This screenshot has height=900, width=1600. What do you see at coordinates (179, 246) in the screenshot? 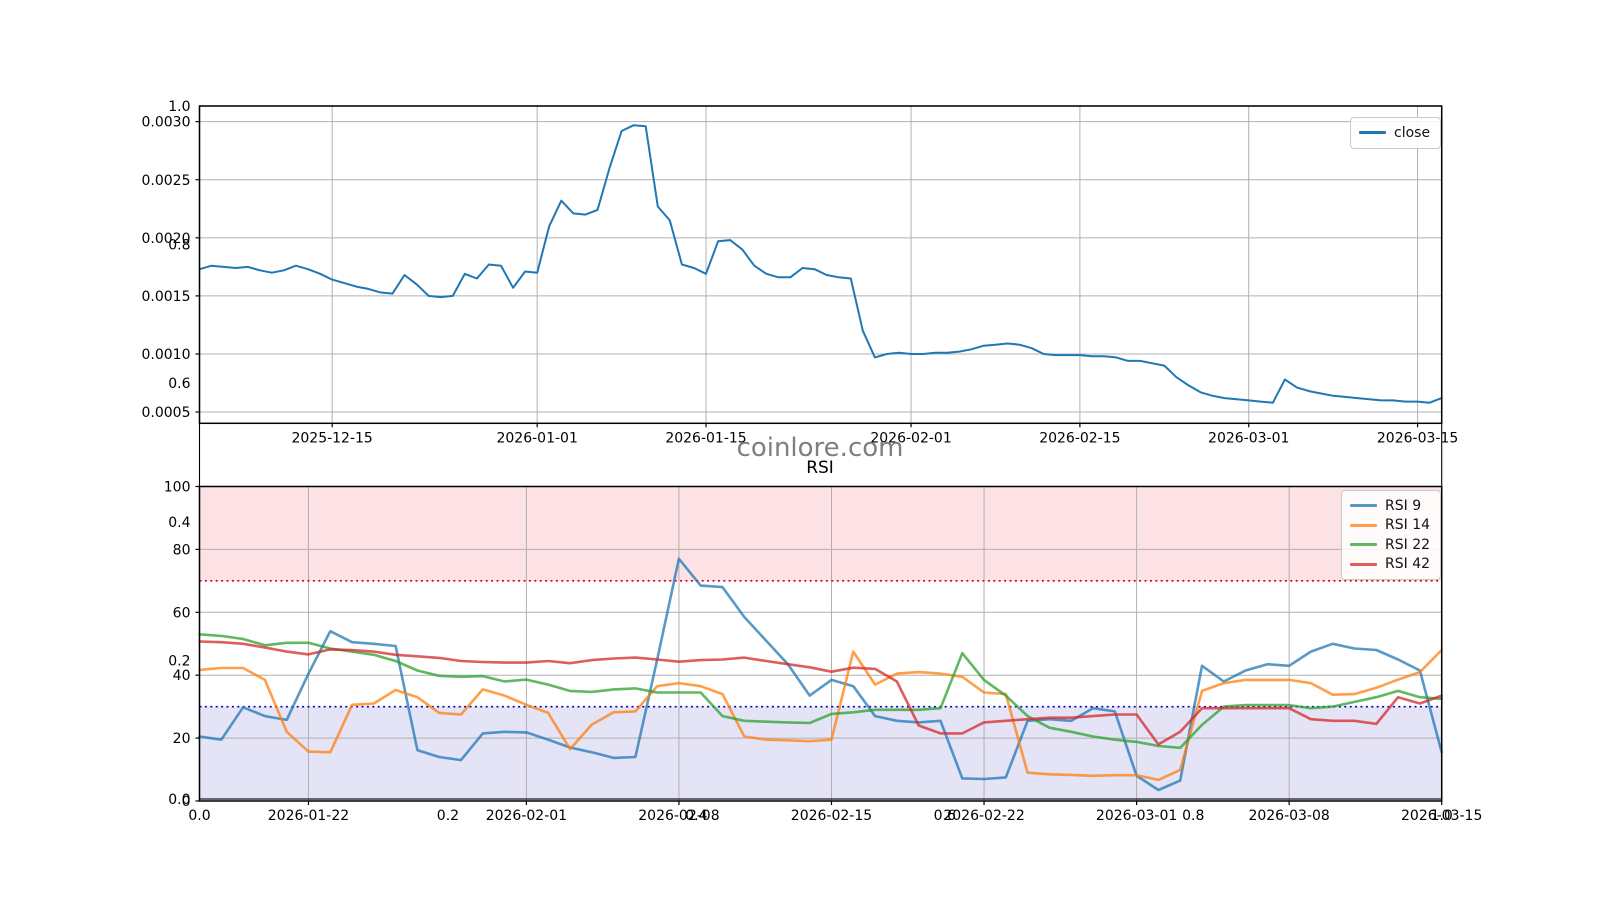
I see `overlay-y-tick-label: 0.8` at bounding box center [179, 246].